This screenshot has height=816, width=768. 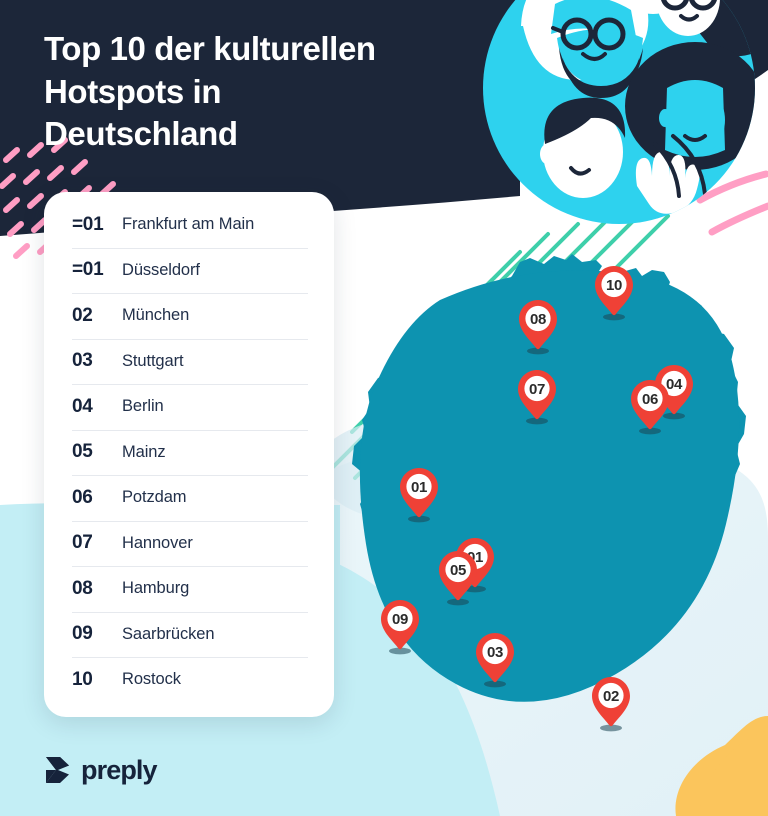 I want to click on avatar-dark-hair-man, so click(x=583, y=147).